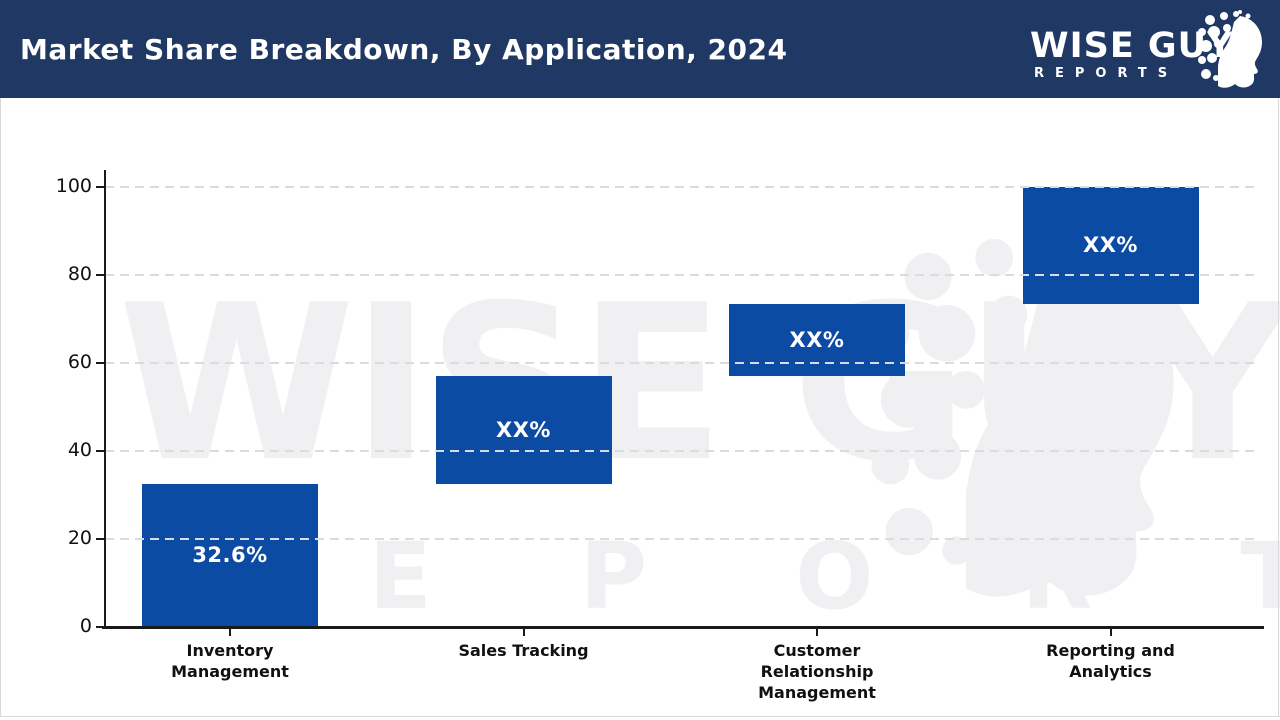  I want to click on x-category-label-line: Relationship, so click(817, 671).